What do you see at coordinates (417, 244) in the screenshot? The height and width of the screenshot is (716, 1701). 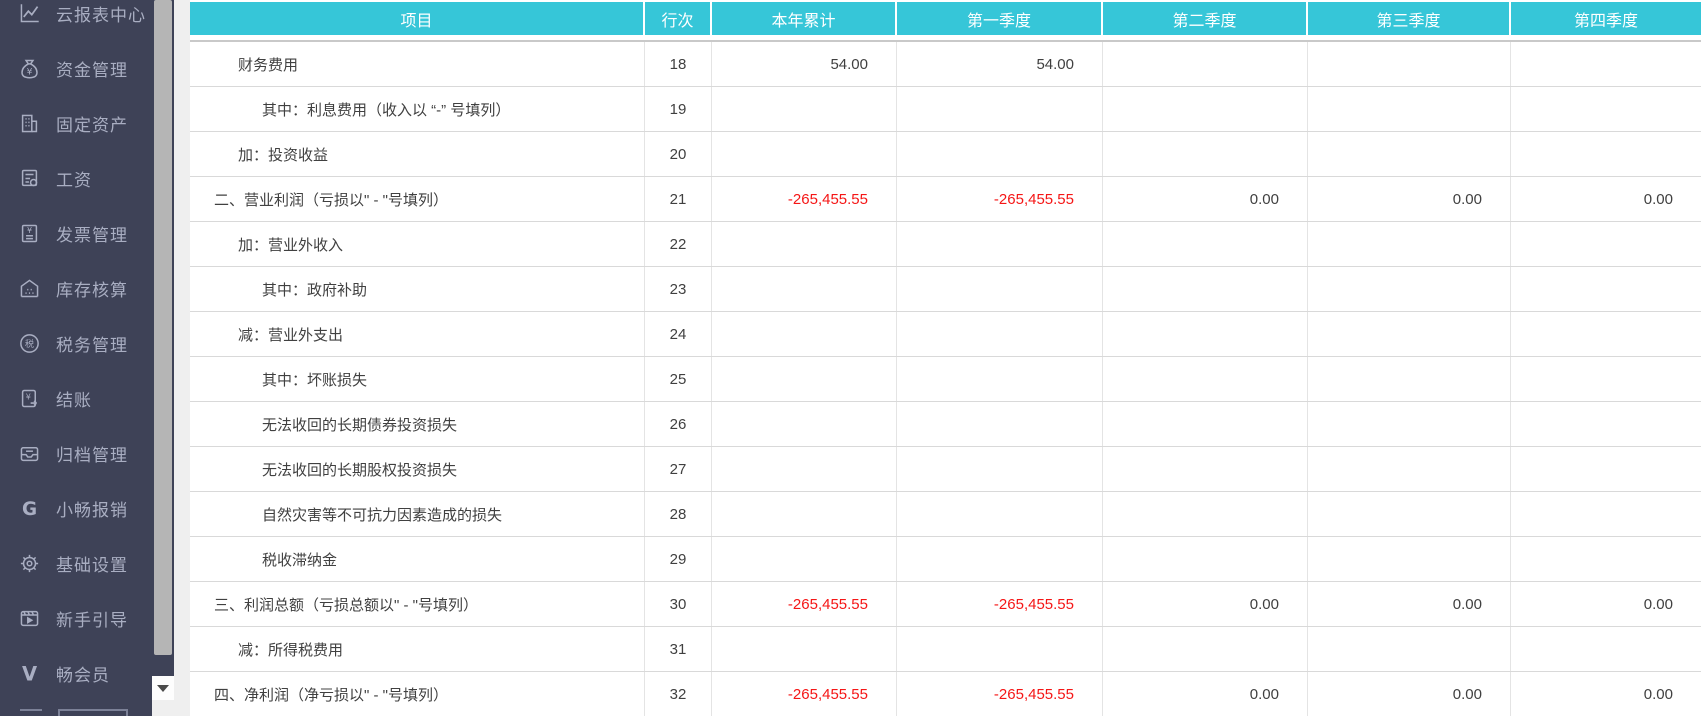 I see `cell-item: 加：营业外收入` at bounding box center [417, 244].